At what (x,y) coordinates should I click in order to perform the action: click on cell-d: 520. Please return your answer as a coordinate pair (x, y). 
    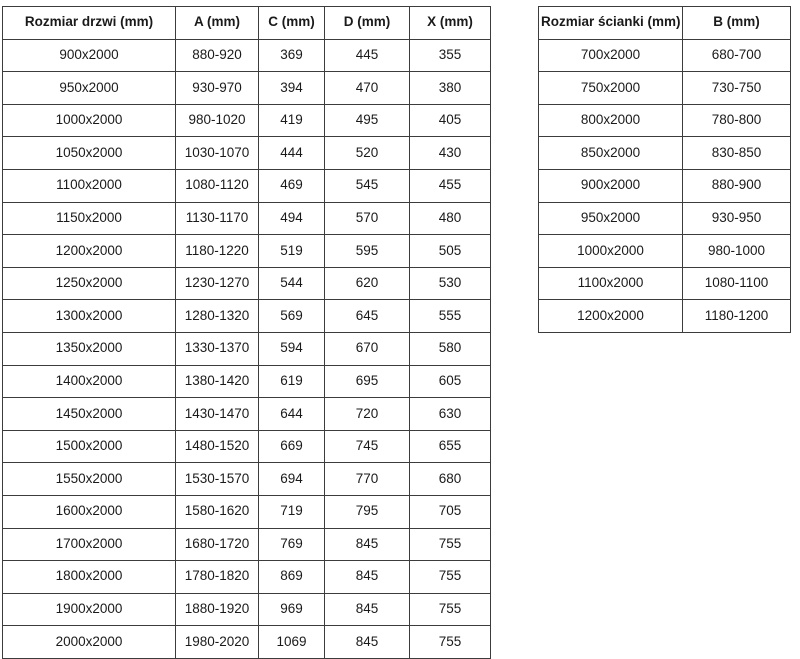
    Looking at the image, I should click on (367, 153).